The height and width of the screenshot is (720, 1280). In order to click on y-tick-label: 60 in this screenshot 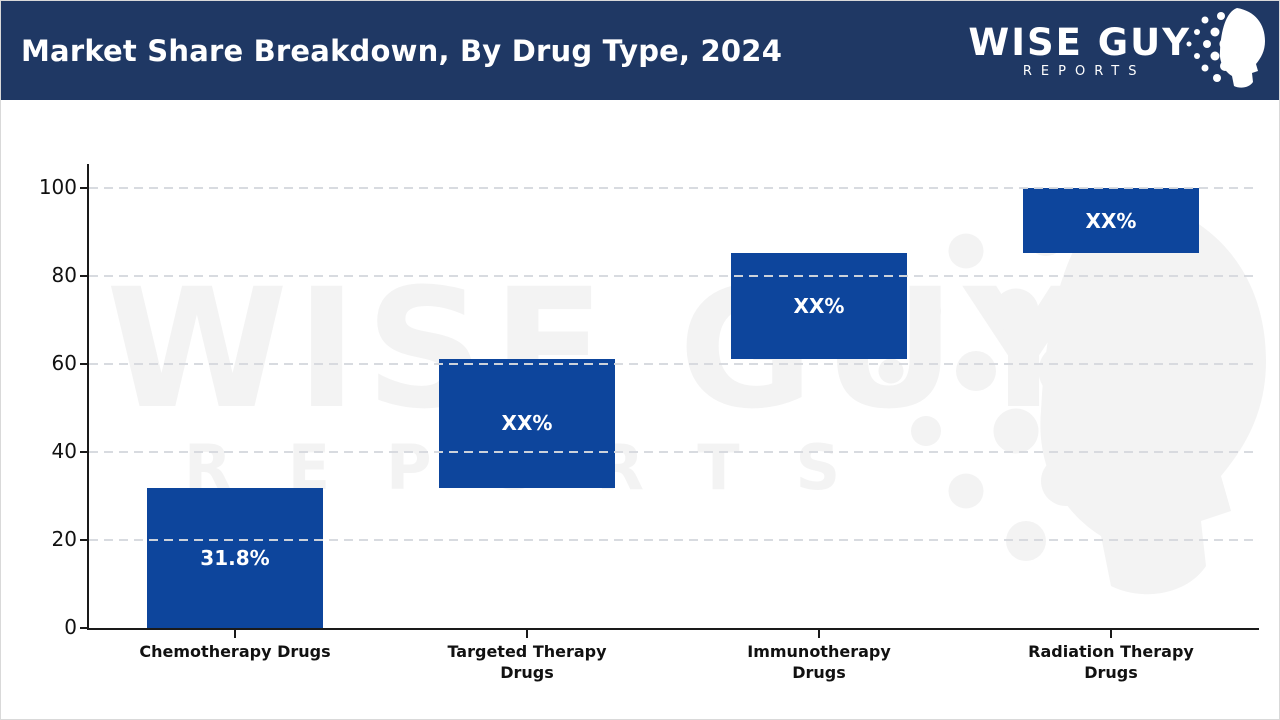, I will do `click(64, 363)`.